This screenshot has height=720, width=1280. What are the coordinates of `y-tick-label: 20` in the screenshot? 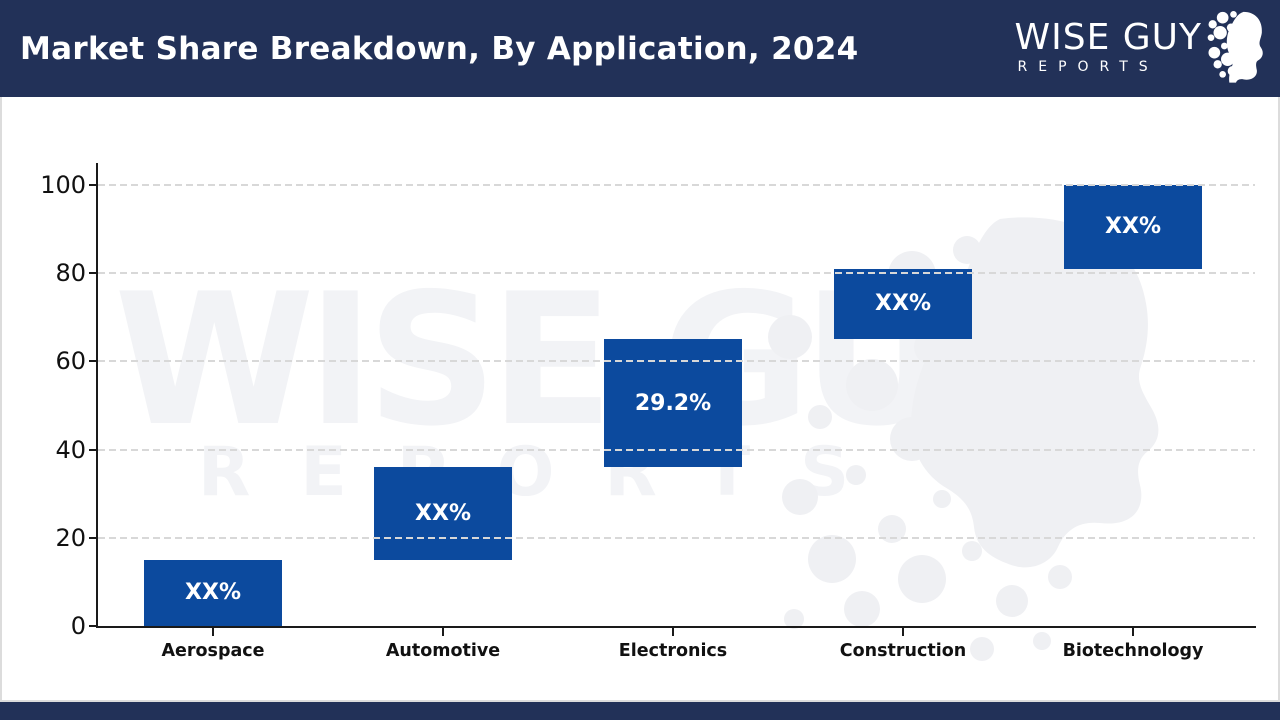 It's located at (70, 537).